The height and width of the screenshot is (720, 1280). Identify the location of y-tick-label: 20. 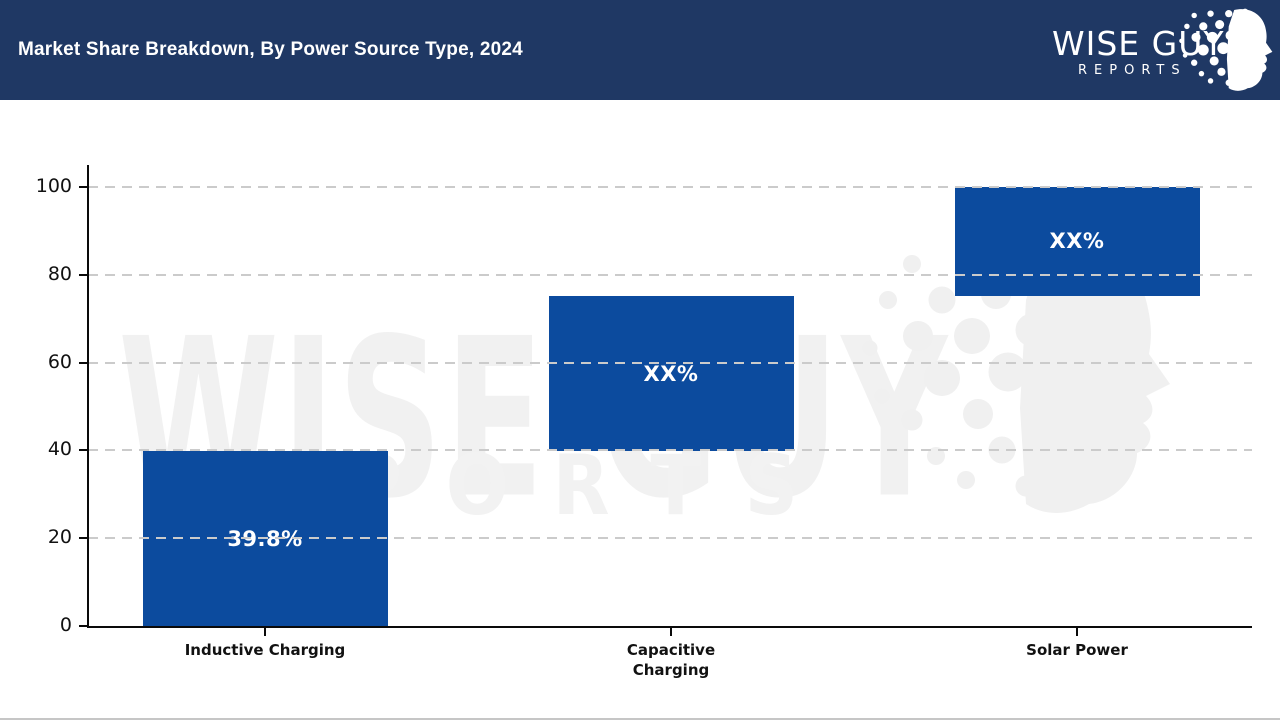
(59, 537).